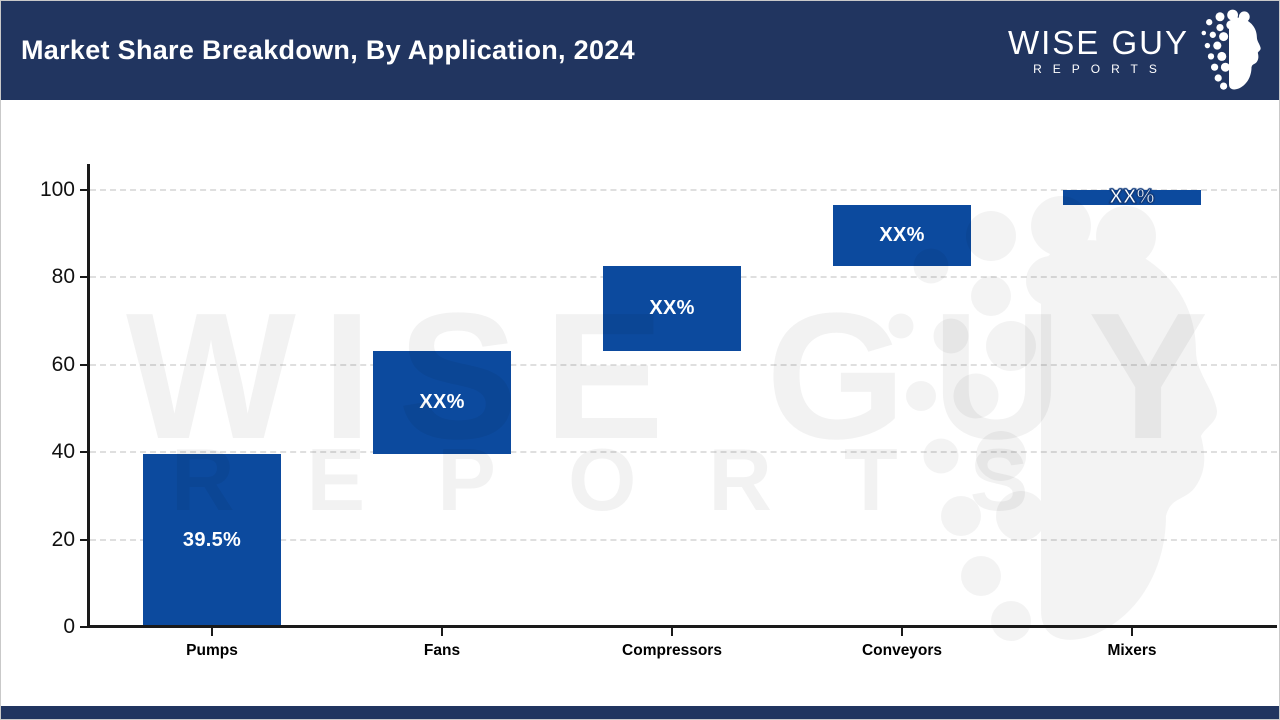 The height and width of the screenshot is (720, 1280). Describe the element at coordinates (63, 276) in the screenshot. I see `y-tick-label: 80` at that location.